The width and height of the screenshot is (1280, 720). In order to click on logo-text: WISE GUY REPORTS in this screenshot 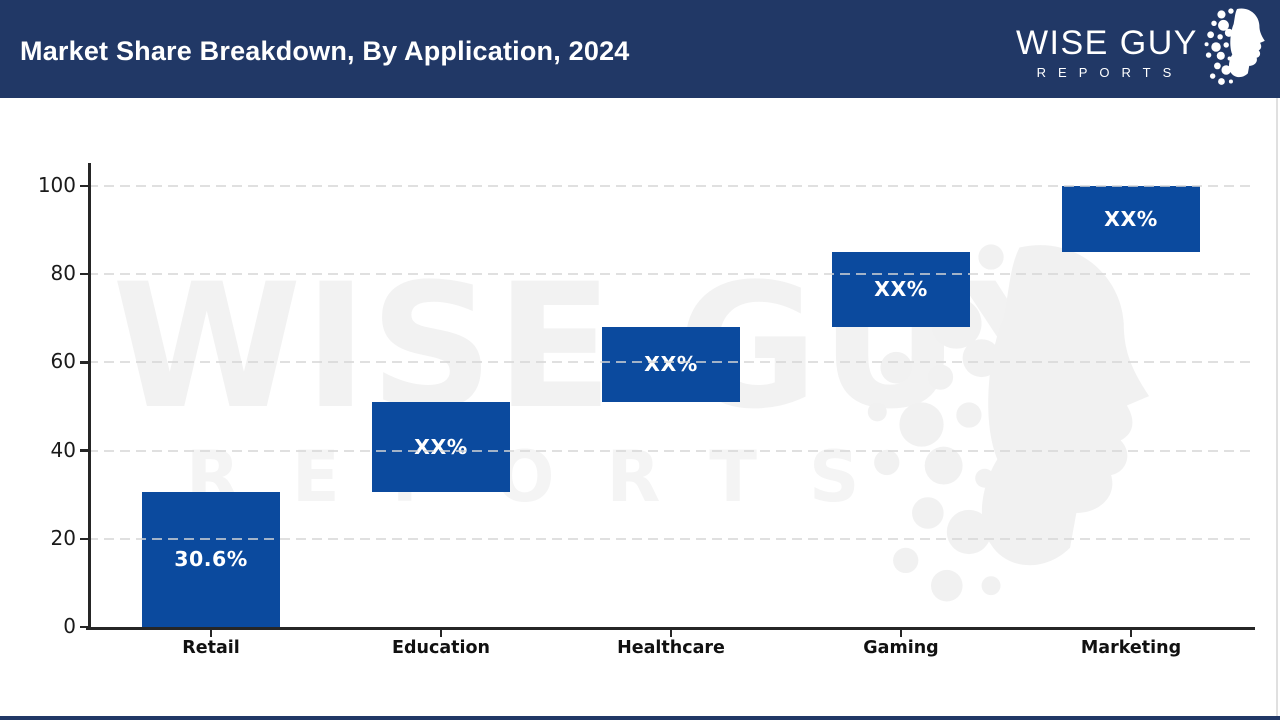, I will do `click(1107, 52)`.